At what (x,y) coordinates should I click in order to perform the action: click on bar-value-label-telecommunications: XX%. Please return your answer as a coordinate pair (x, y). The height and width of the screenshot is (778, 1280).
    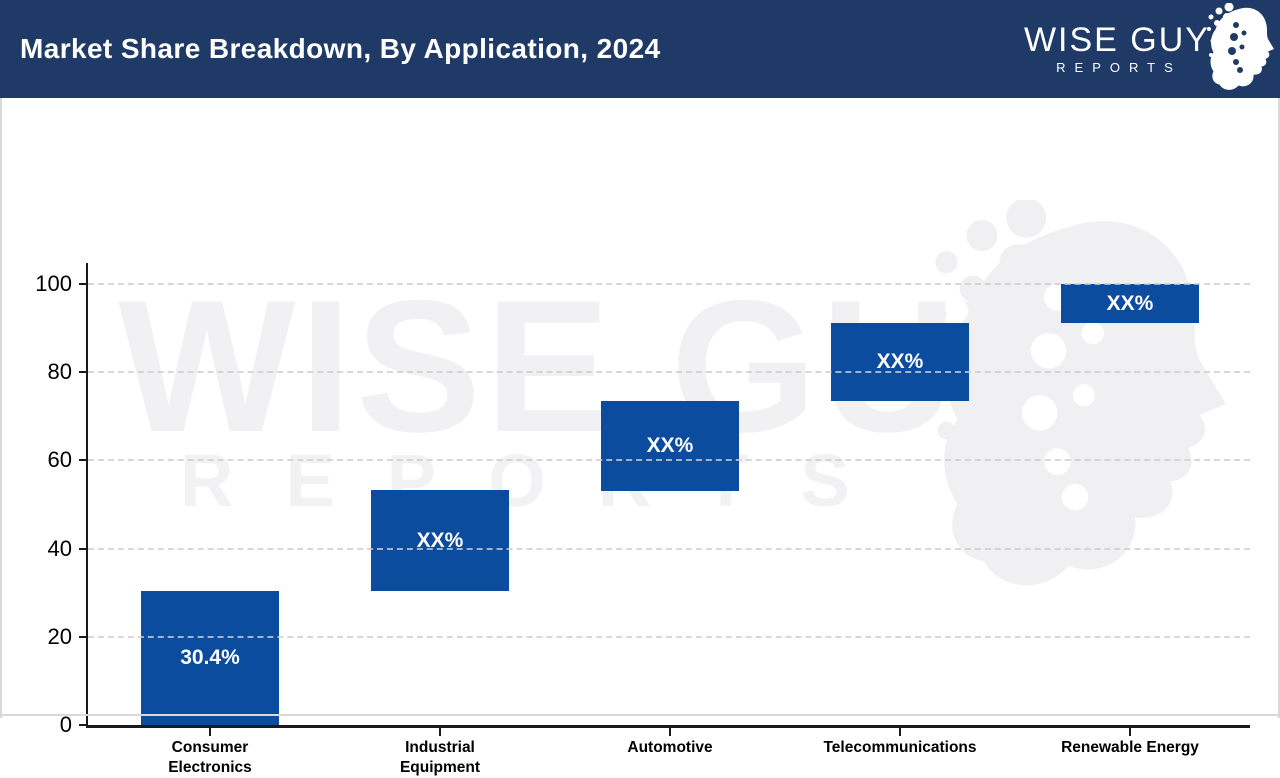
    Looking at the image, I should click on (900, 361).